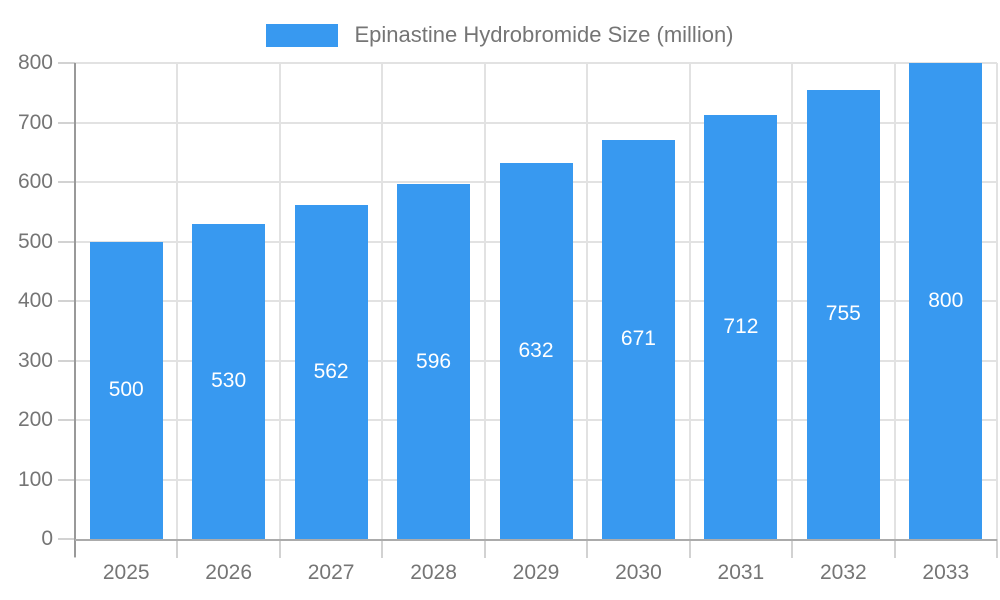 This screenshot has width=1000, height=600. What do you see at coordinates (536, 540) in the screenshot?
I see `x-axis-baseline` at bounding box center [536, 540].